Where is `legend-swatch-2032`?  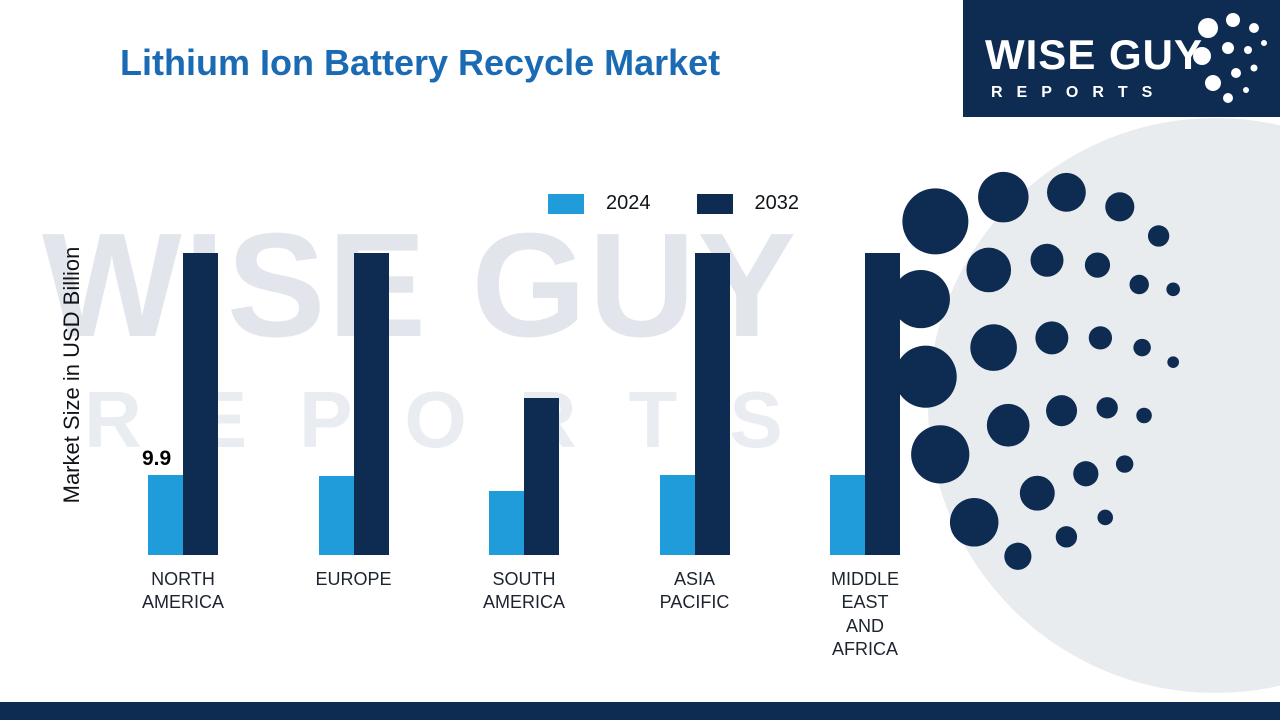 legend-swatch-2032 is located at coordinates (714, 203).